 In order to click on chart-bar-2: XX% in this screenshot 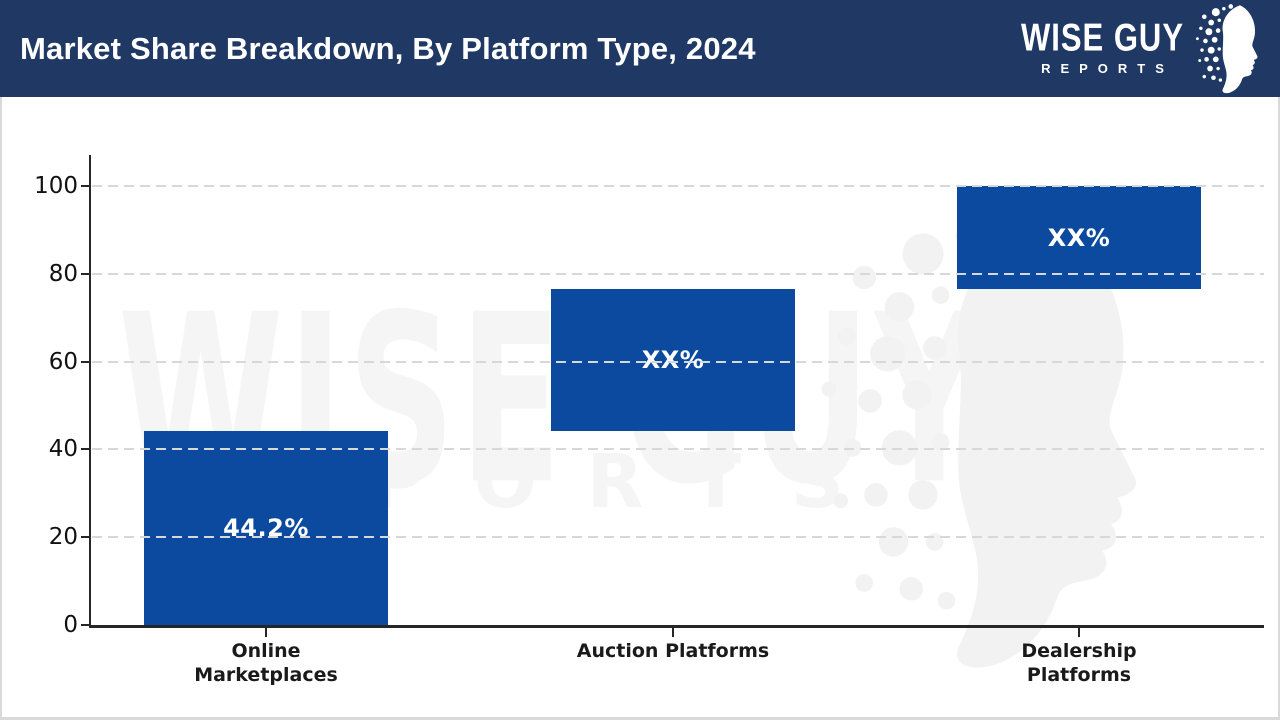, I will do `click(673, 360)`.